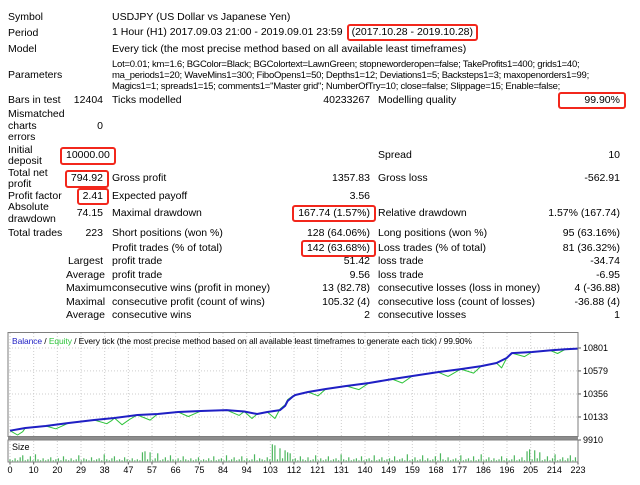 Image resolution: width=640 pixels, height=485 pixels. Describe the element at coordinates (139, 178) in the screenshot. I see `gross-profit-label: Gross profit` at that location.